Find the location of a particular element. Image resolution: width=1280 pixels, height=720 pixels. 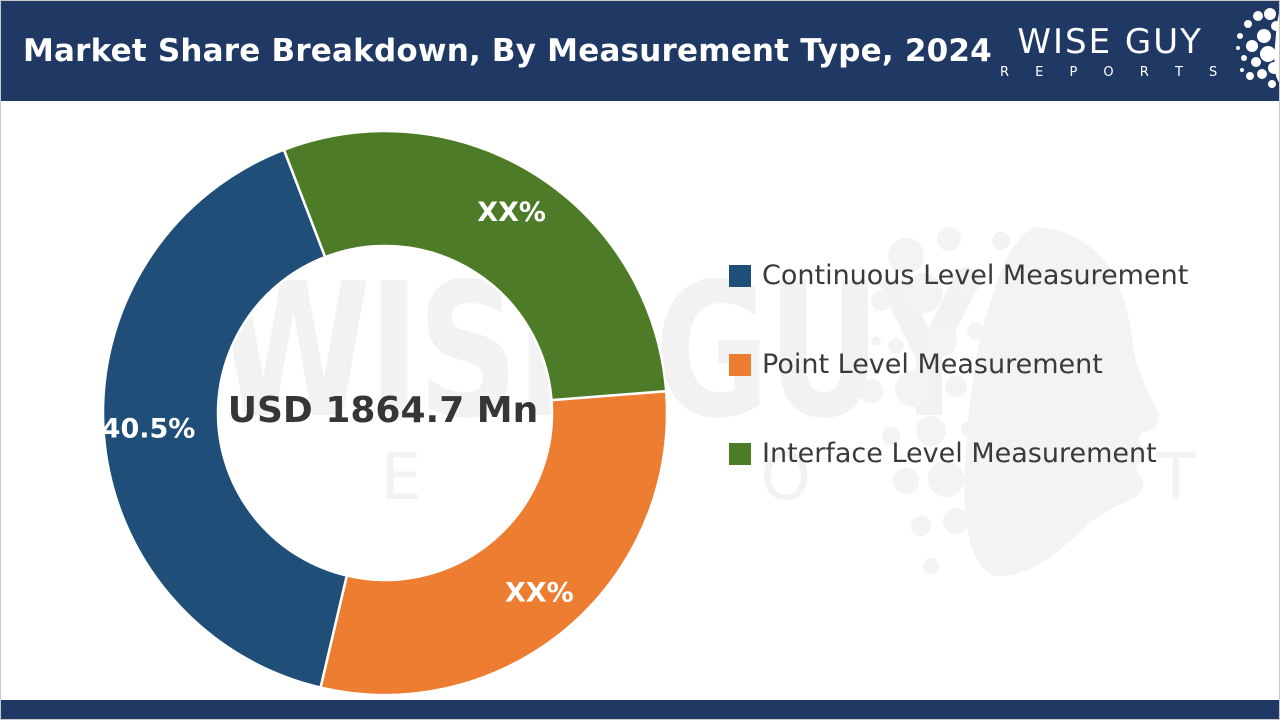

legend-label: Interface Level Measurement is located at coordinates (959, 453).